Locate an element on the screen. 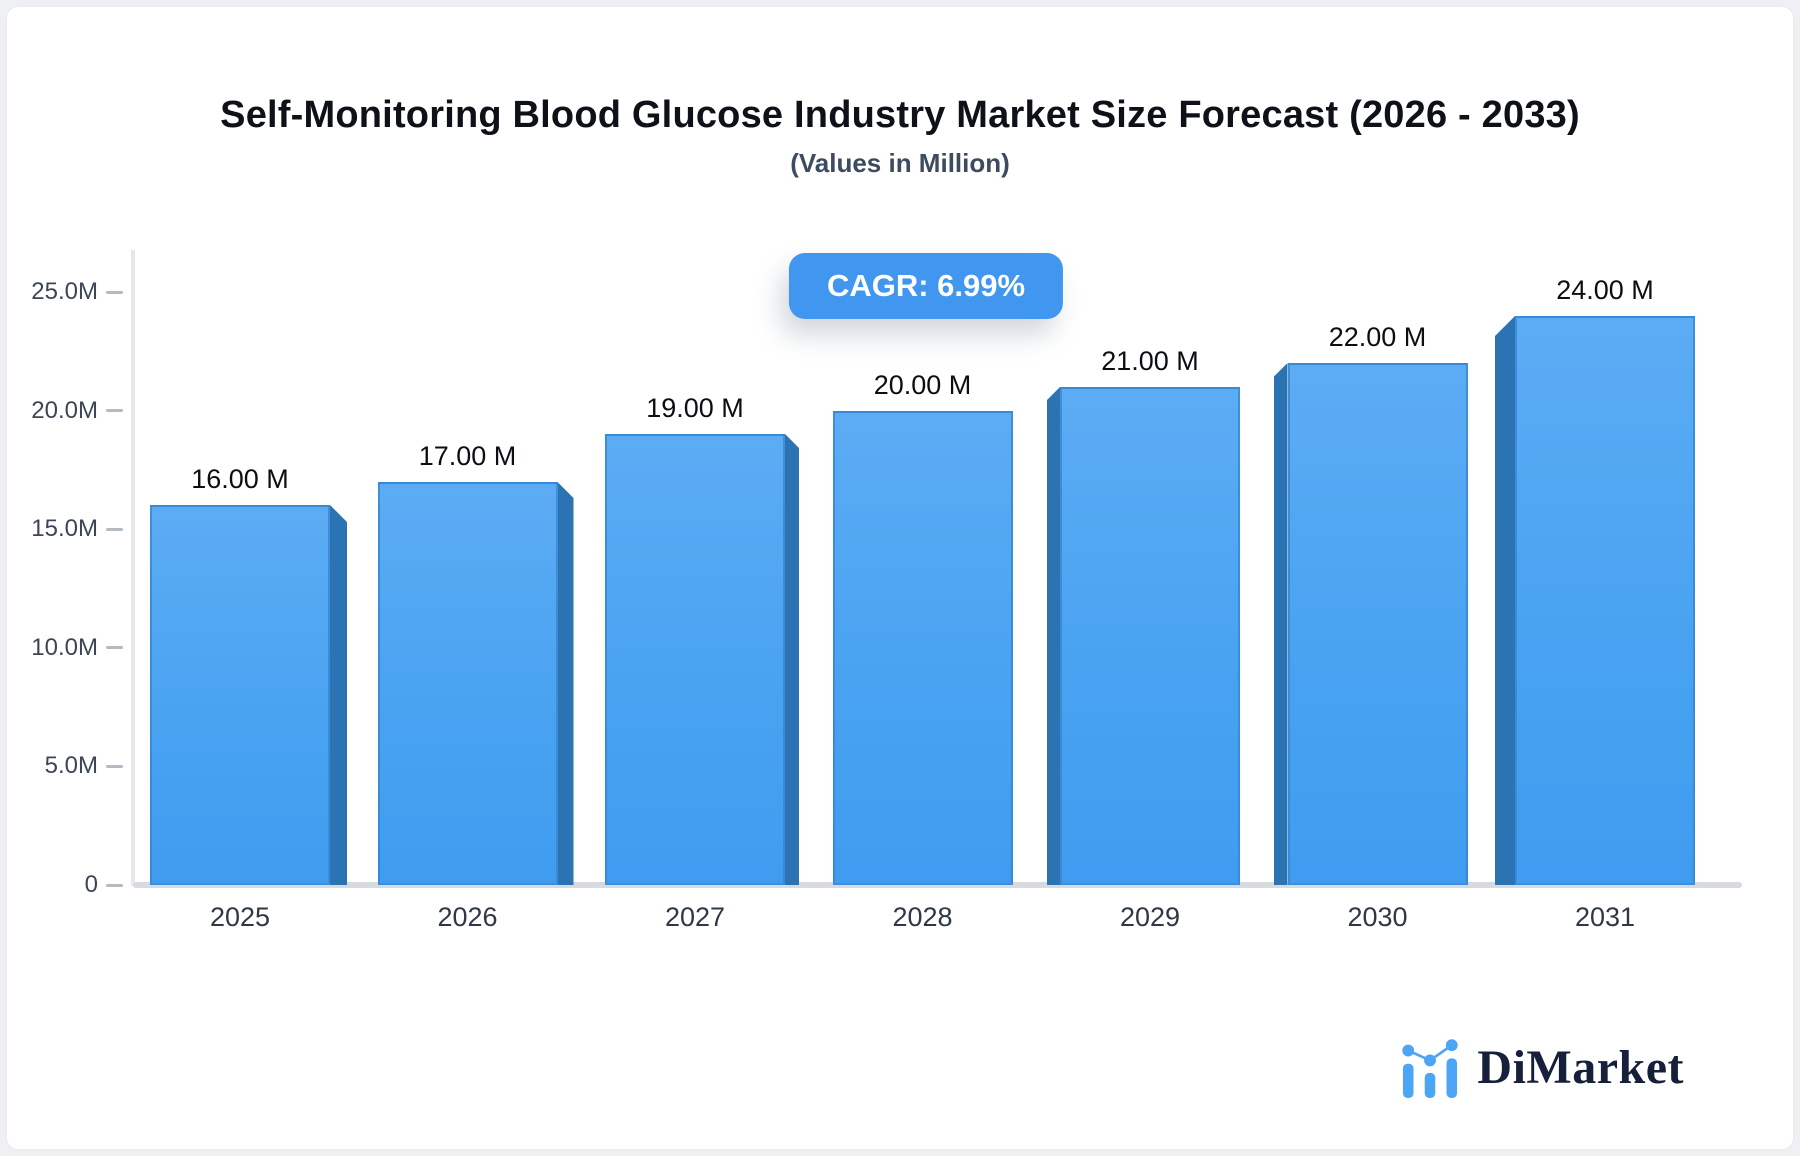 The width and height of the screenshot is (1800, 1156). bar-value-label: 17.00 M is located at coordinates (467, 456).